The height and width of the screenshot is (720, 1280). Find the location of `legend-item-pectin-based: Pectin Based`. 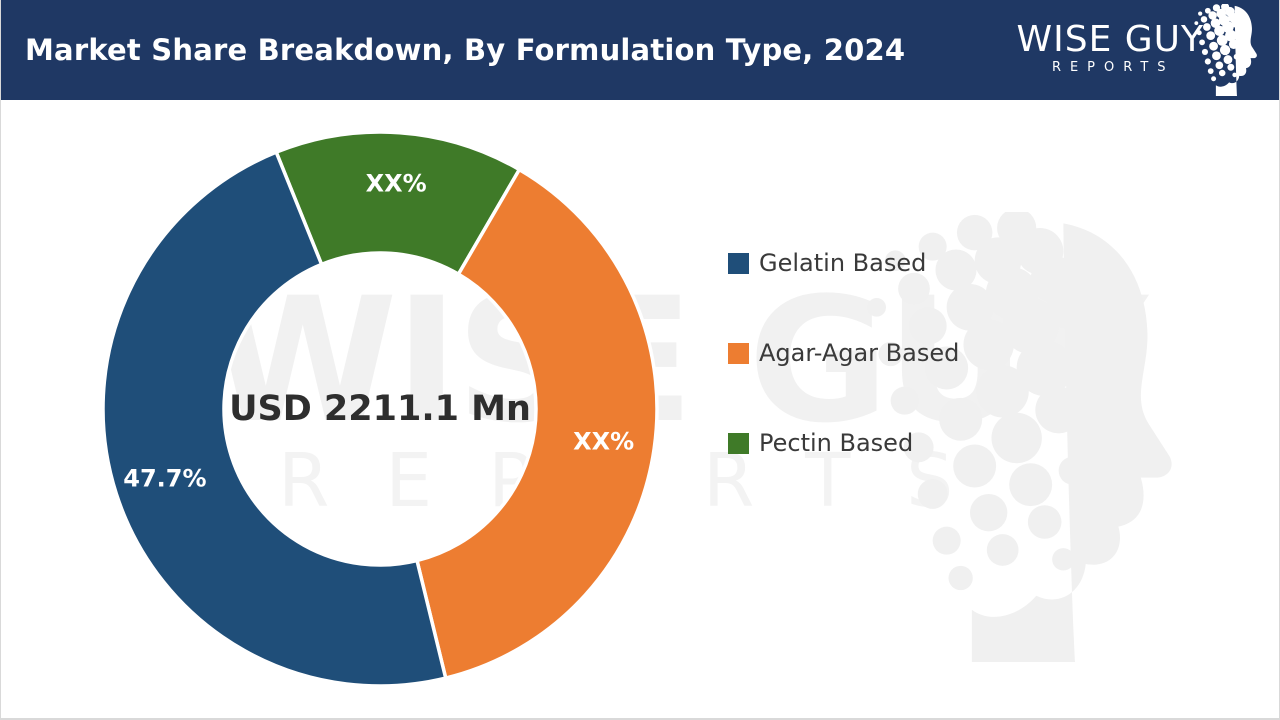

legend-item-pectin-based: Pectin Based is located at coordinates (843, 443).